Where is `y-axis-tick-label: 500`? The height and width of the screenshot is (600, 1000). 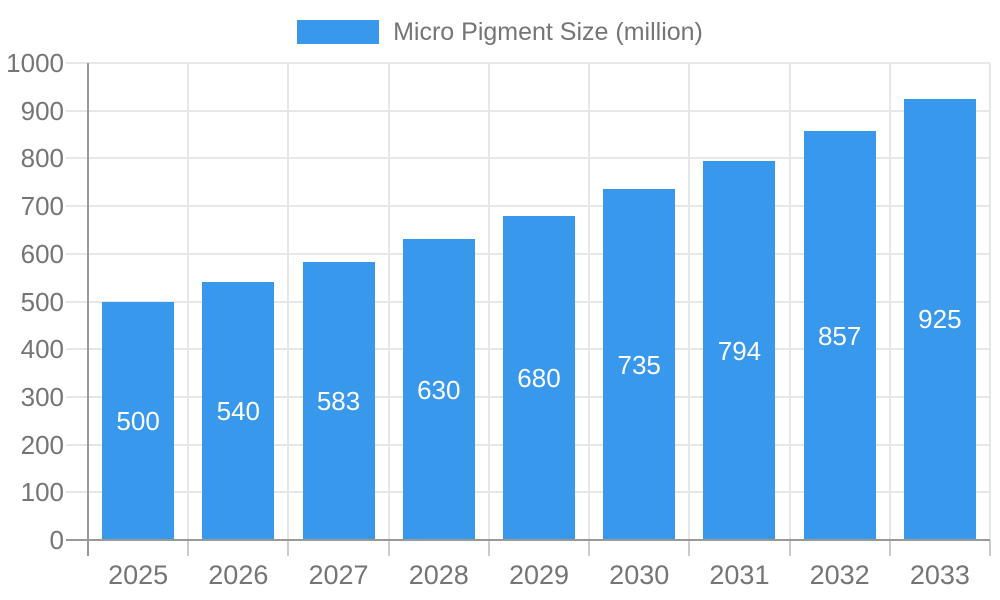
y-axis-tick-label: 500 is located at coordinates (42, 301).